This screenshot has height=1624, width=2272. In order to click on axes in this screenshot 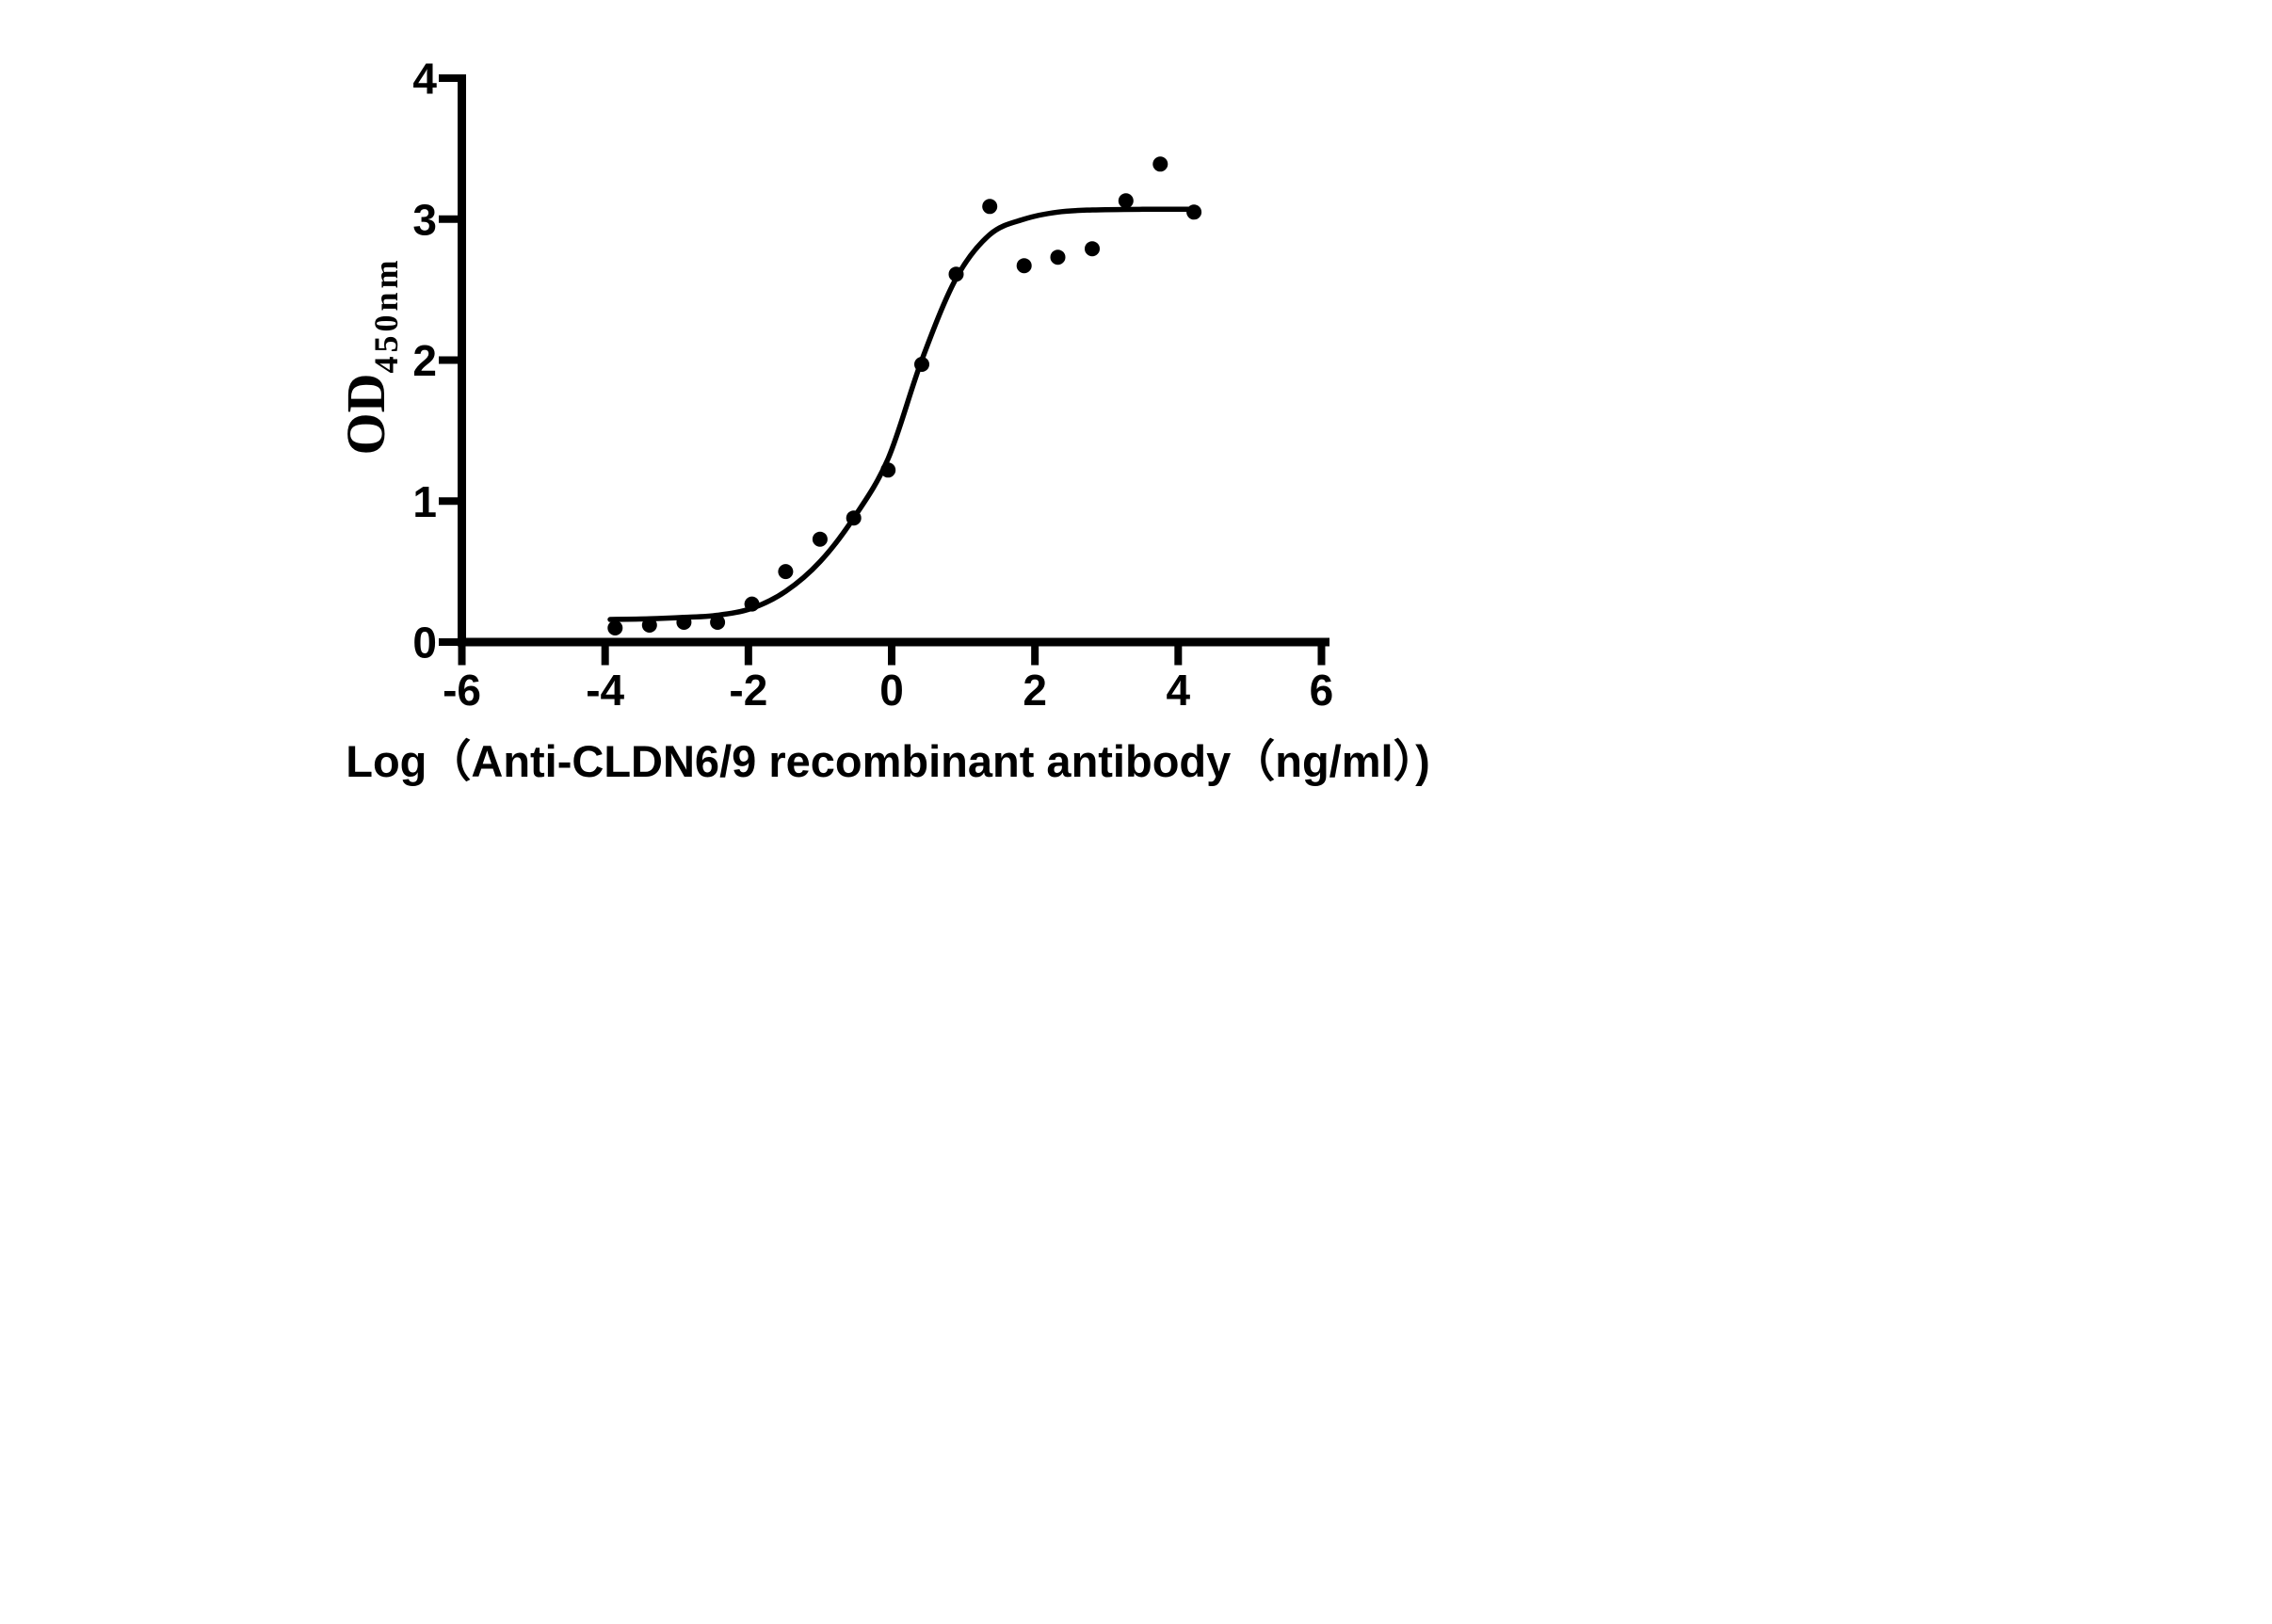, I will do `click(893, 360)`.